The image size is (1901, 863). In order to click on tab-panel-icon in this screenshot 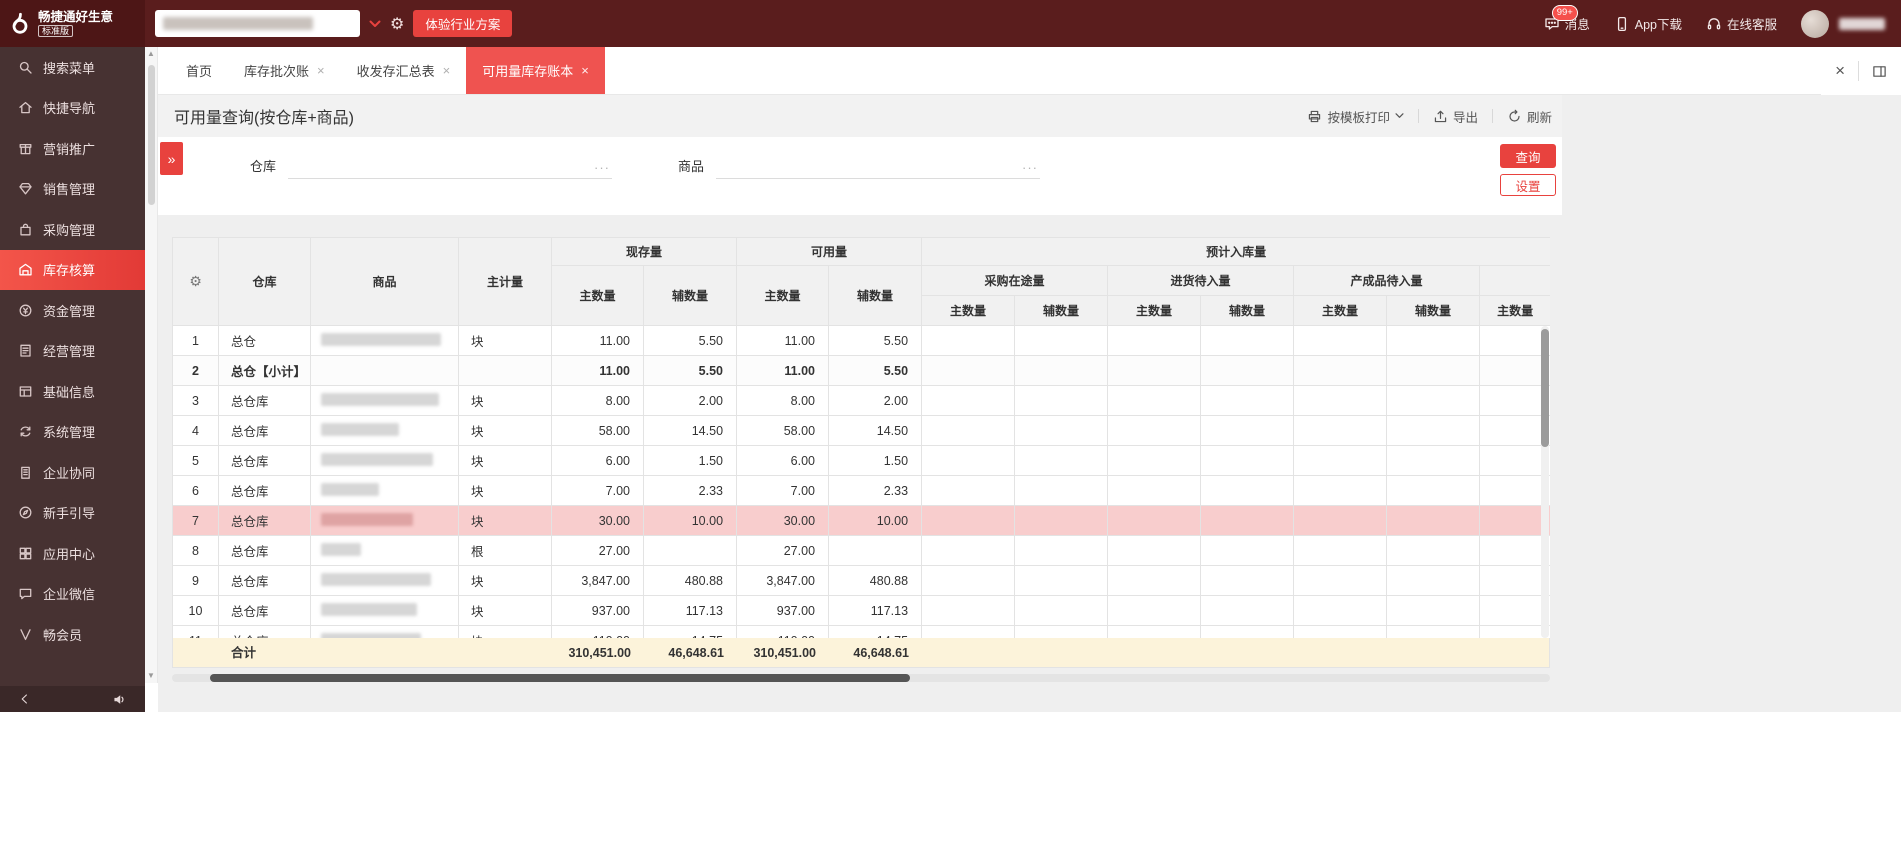, I will do `click(1879, 71)`.